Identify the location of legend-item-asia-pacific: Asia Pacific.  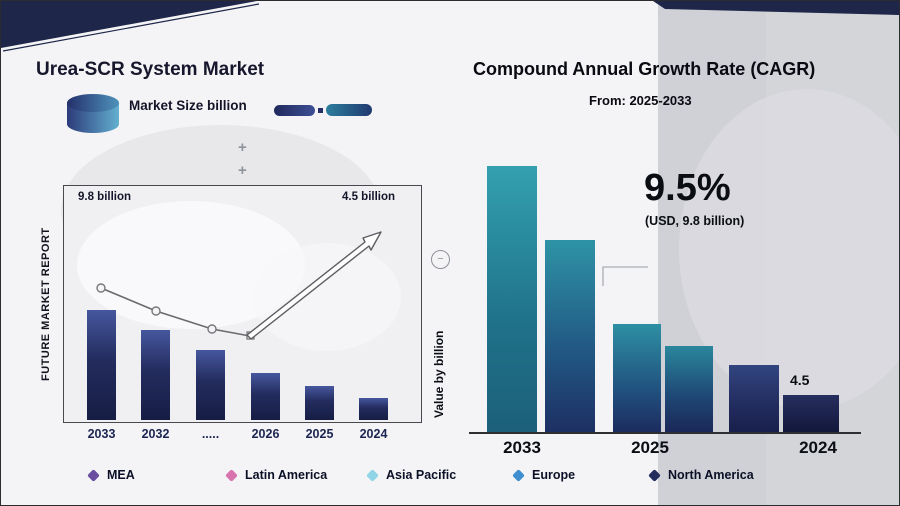
(411, 475).